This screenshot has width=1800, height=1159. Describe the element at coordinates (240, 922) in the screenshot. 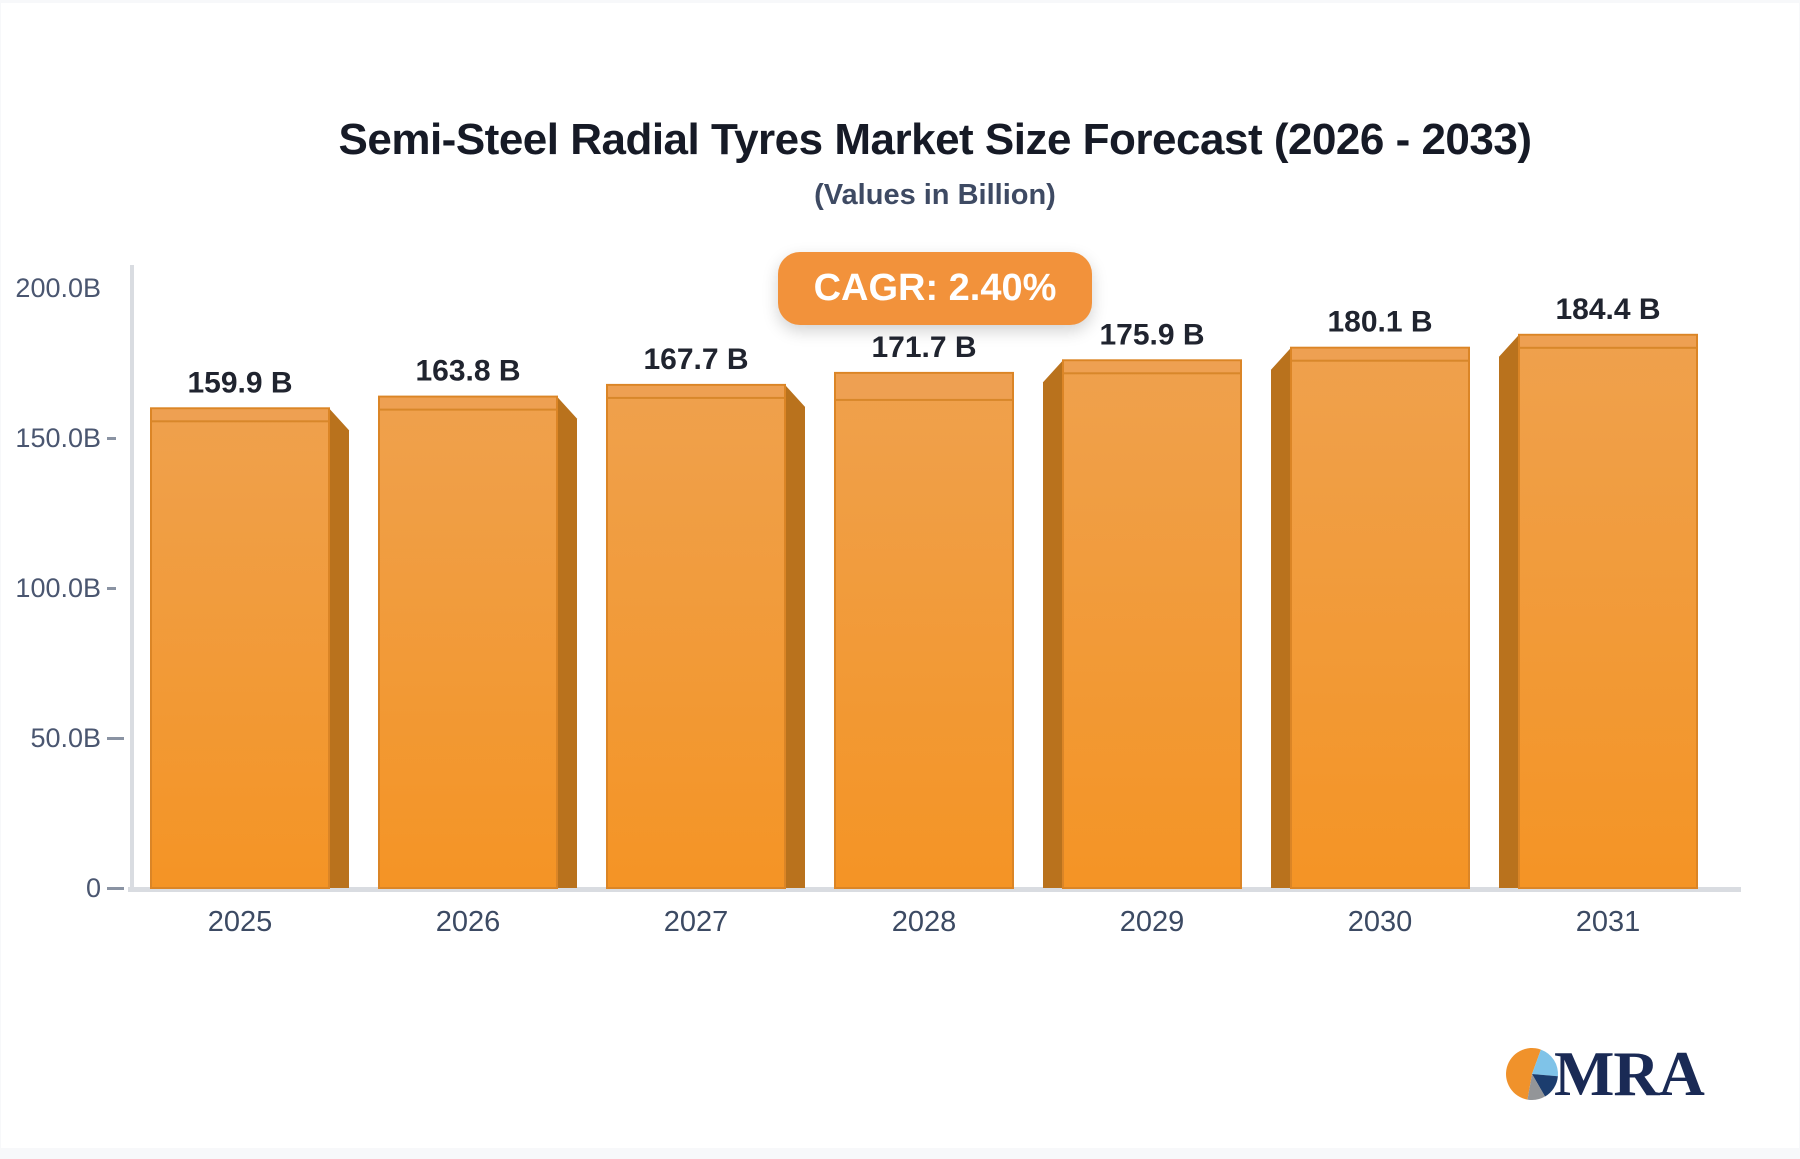

I see `x-category-label: 2025` at that location.